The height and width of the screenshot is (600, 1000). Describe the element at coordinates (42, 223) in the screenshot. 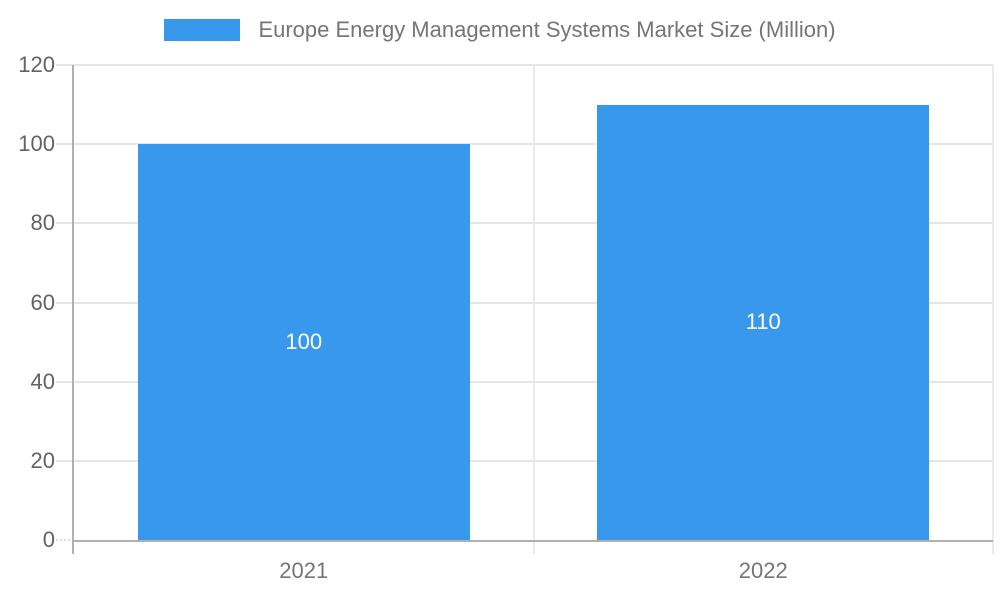

I see `y-tick-label-80: 80` at that location.